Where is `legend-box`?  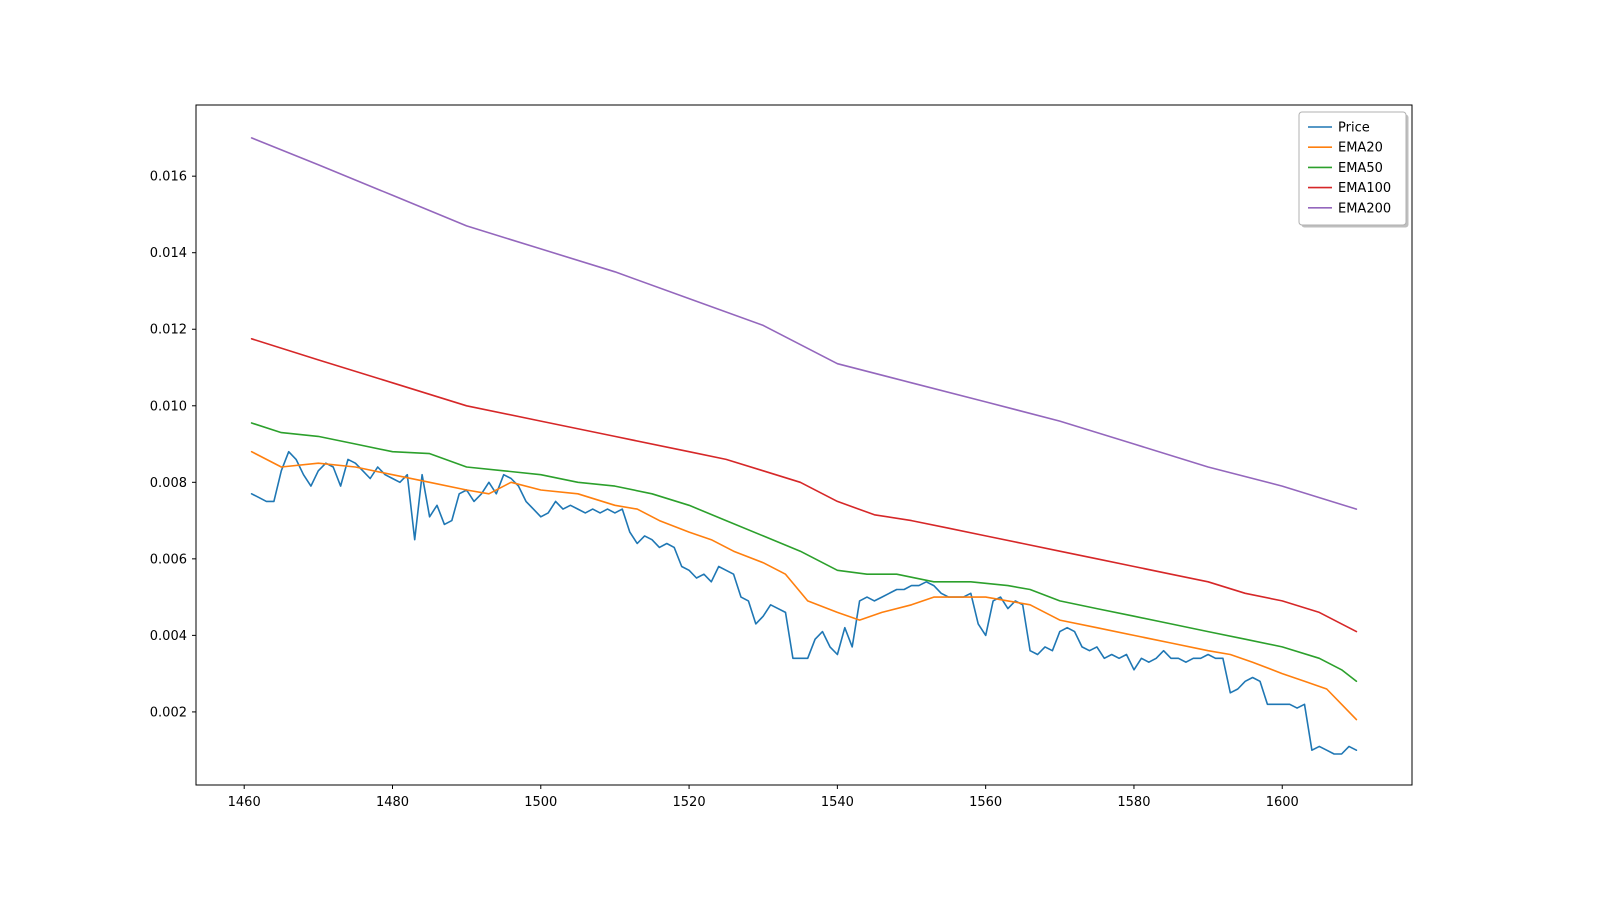 legend-box is located at coordinates (1352, 168).